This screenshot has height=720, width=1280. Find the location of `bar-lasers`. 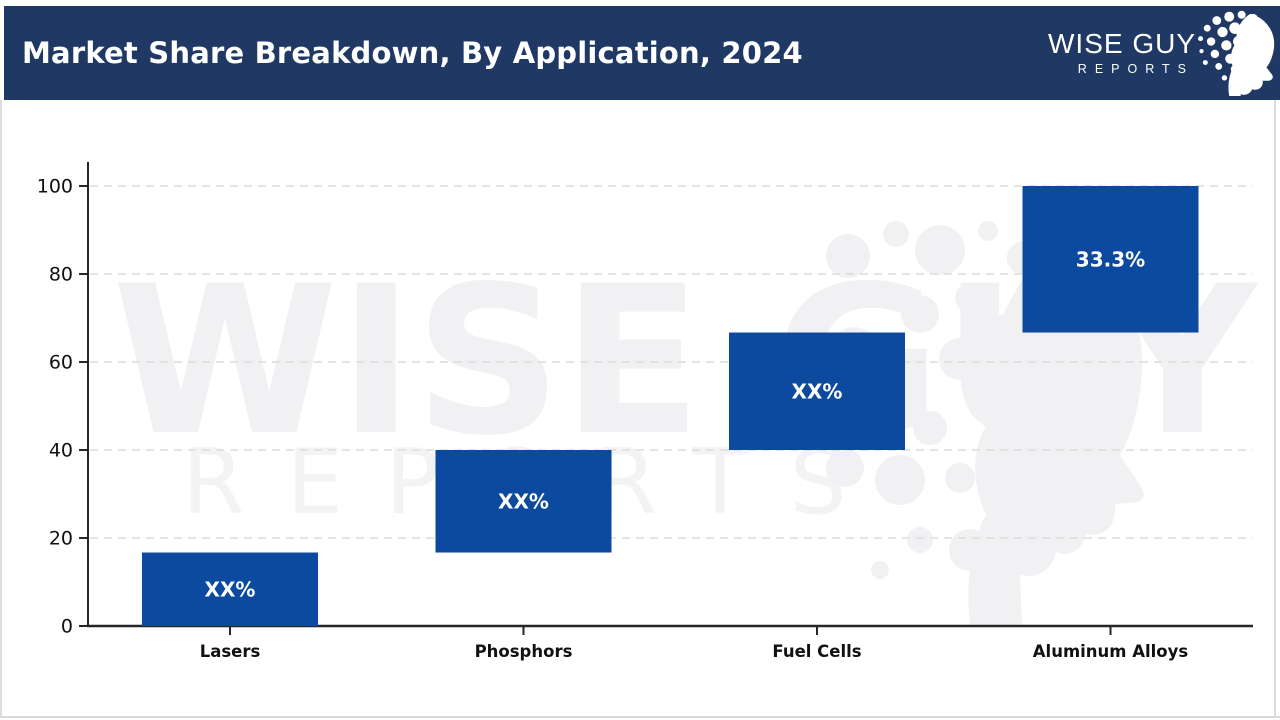

bar-lasers is located at coordinates (230, 589).